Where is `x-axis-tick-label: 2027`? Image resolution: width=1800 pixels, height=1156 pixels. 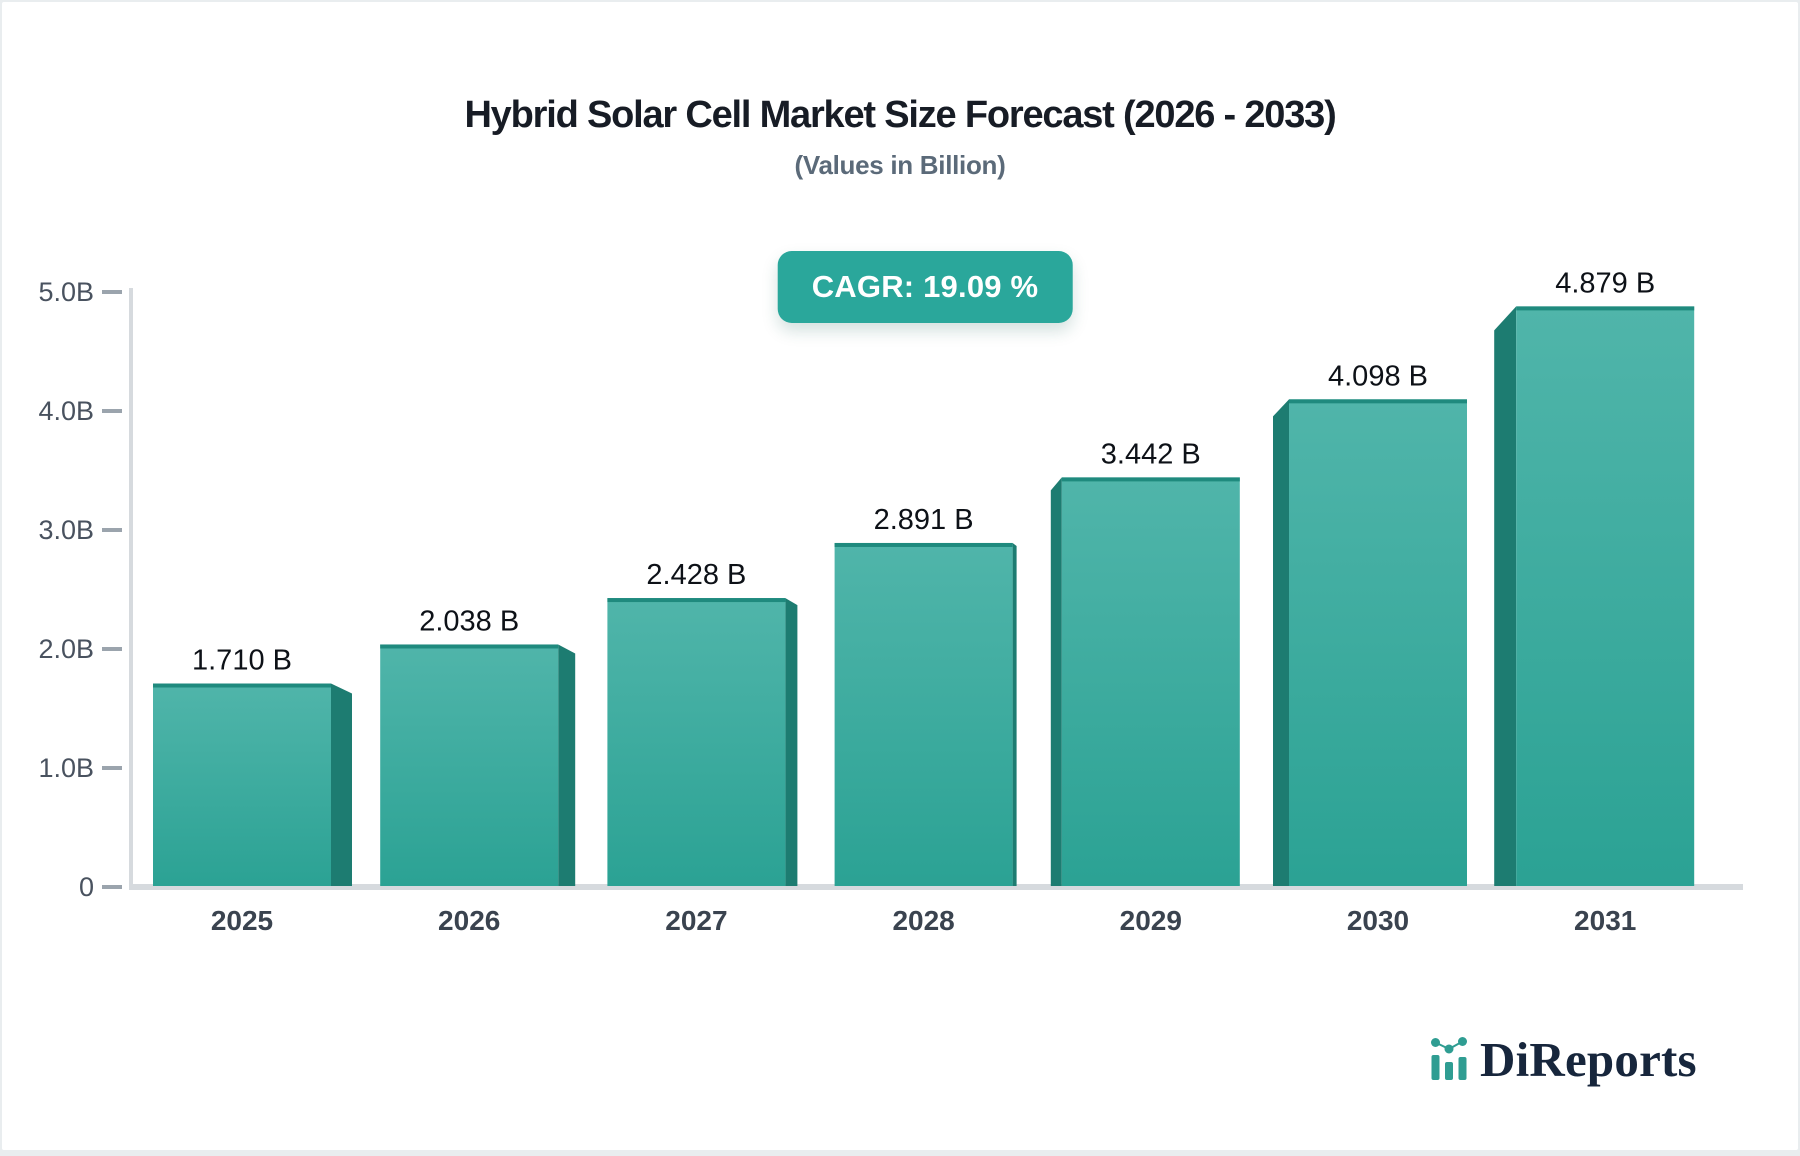 x-axis-tick-label: 2027 is located at coordinates (696, 920).